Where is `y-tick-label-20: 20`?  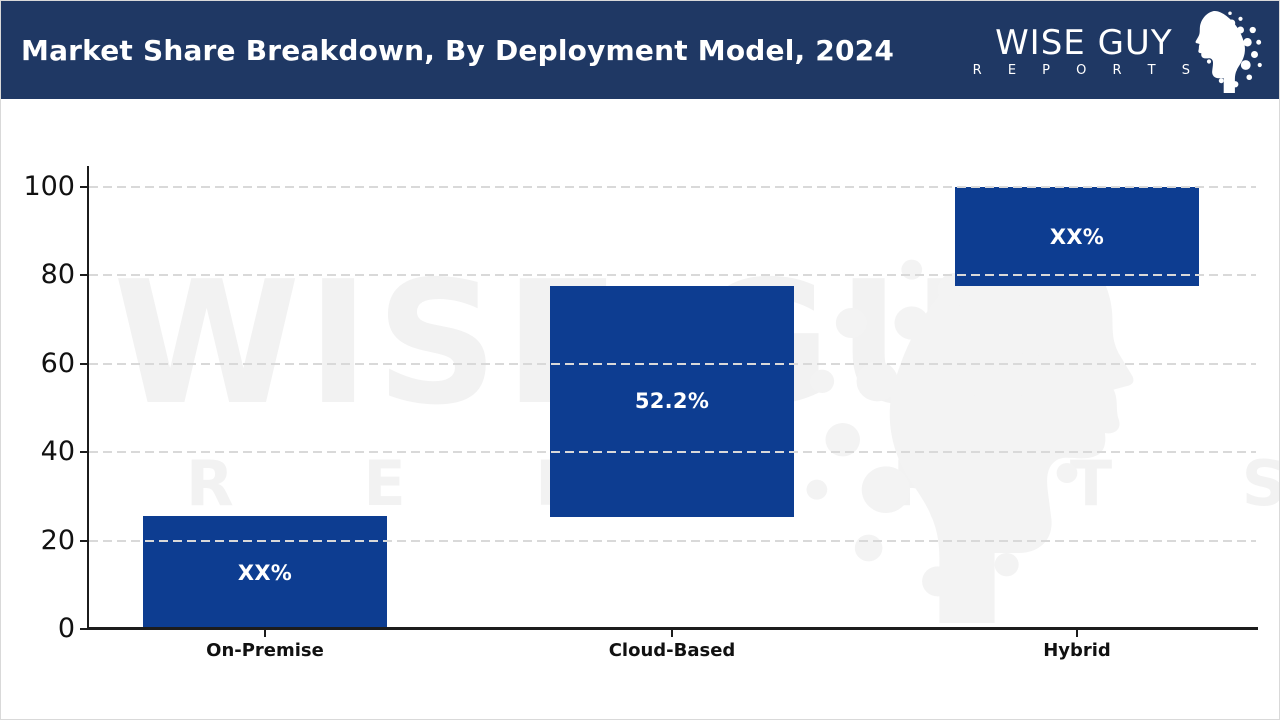
y-tick-label-20: 20 is located at coordinates (57, 540).